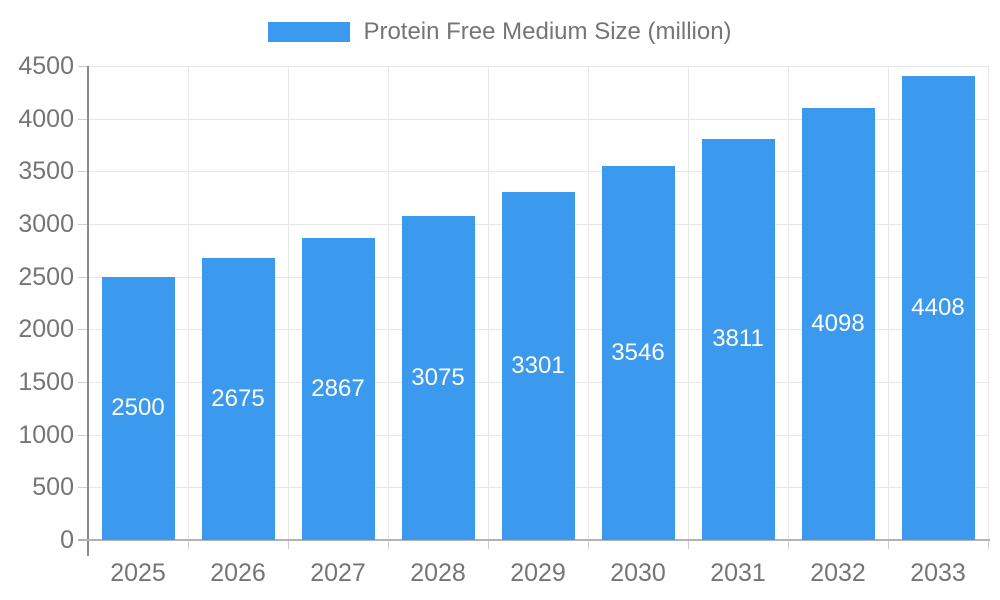  What do you see at coordinates (438, 573) in the screenshot?
I see `x-axis-tick-label: 2028` at bounding box center [438, 573].